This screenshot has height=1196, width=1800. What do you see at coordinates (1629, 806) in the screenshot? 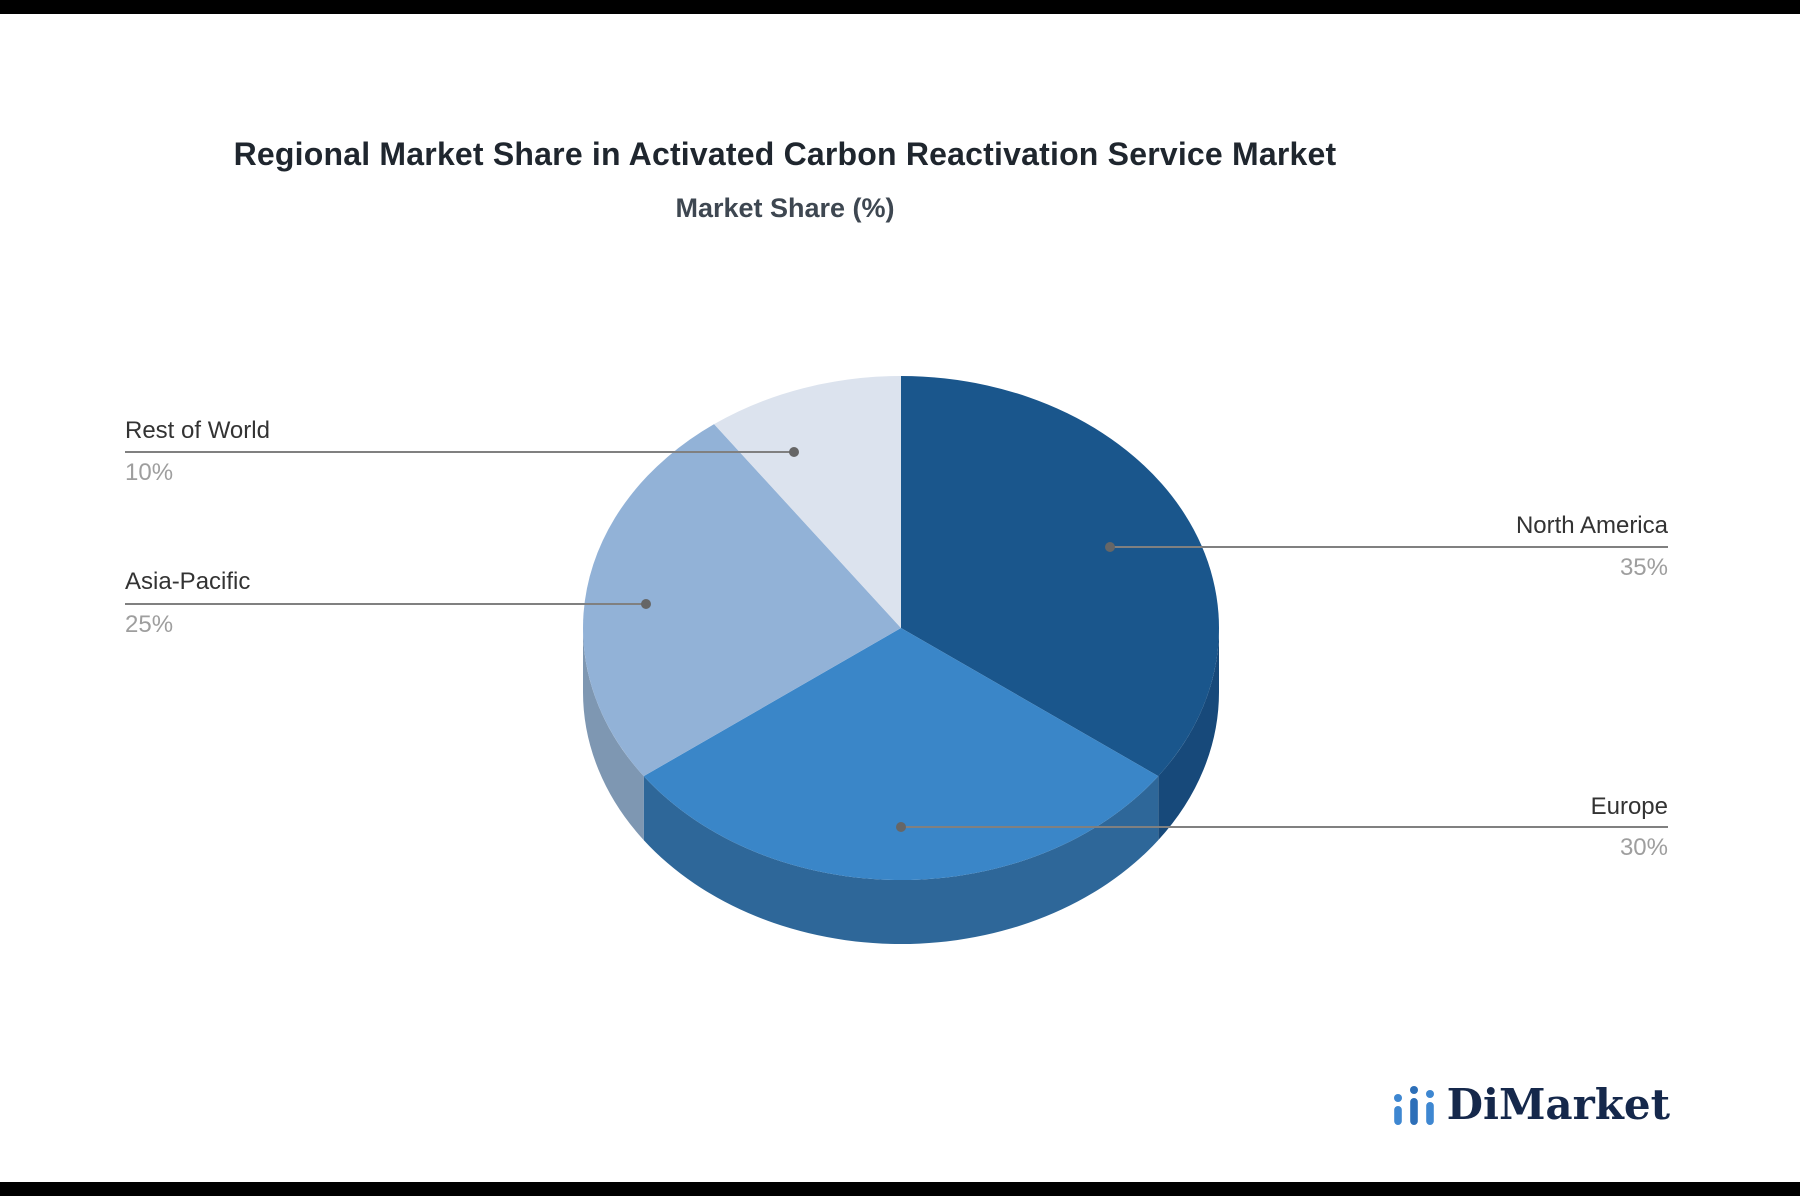
I see `slice-label-europe: Europe` at bounding box center [1629, 806].